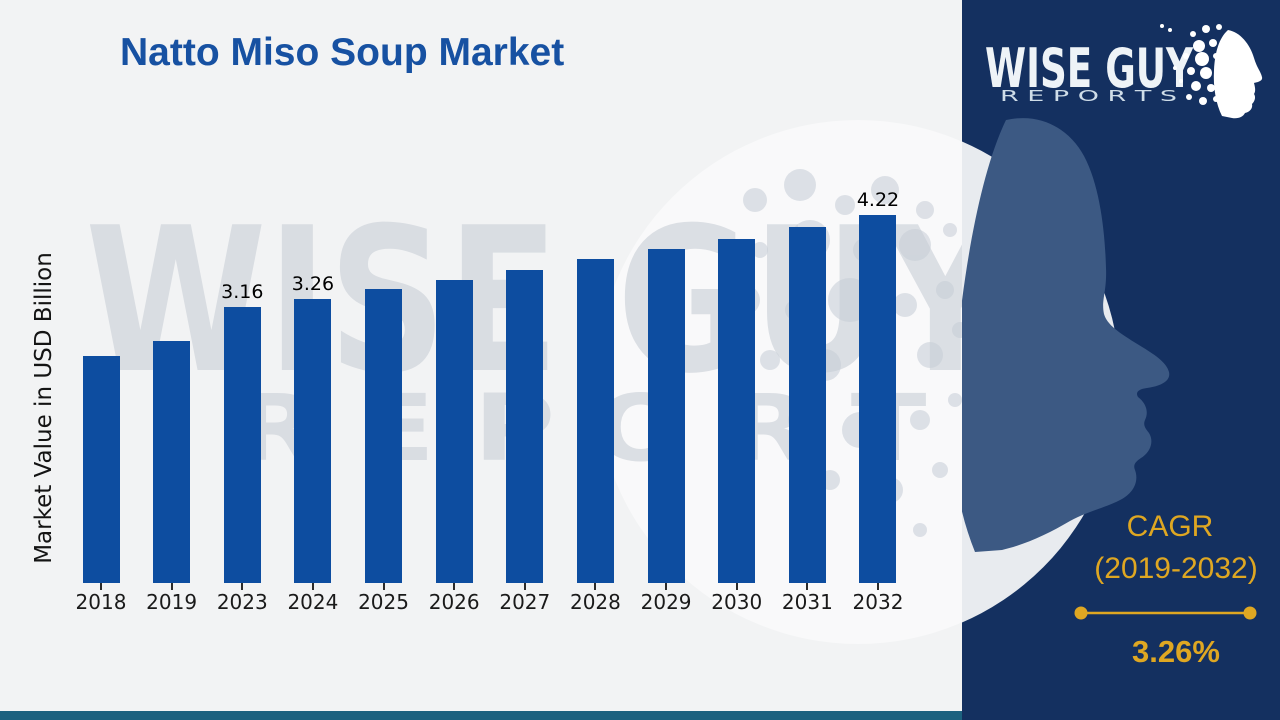  I want to click on x-tick-2025, so click(383, 586).